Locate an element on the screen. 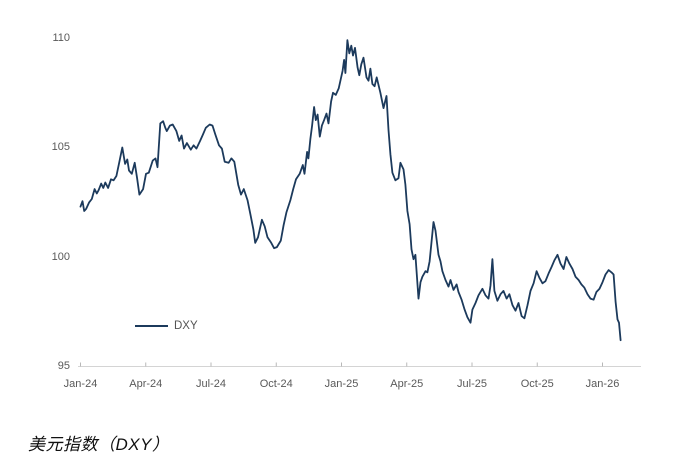 The width and height of the screenshot is (695, 462). x-tick-label: Jan-25 is located at coordinates (341, 383).